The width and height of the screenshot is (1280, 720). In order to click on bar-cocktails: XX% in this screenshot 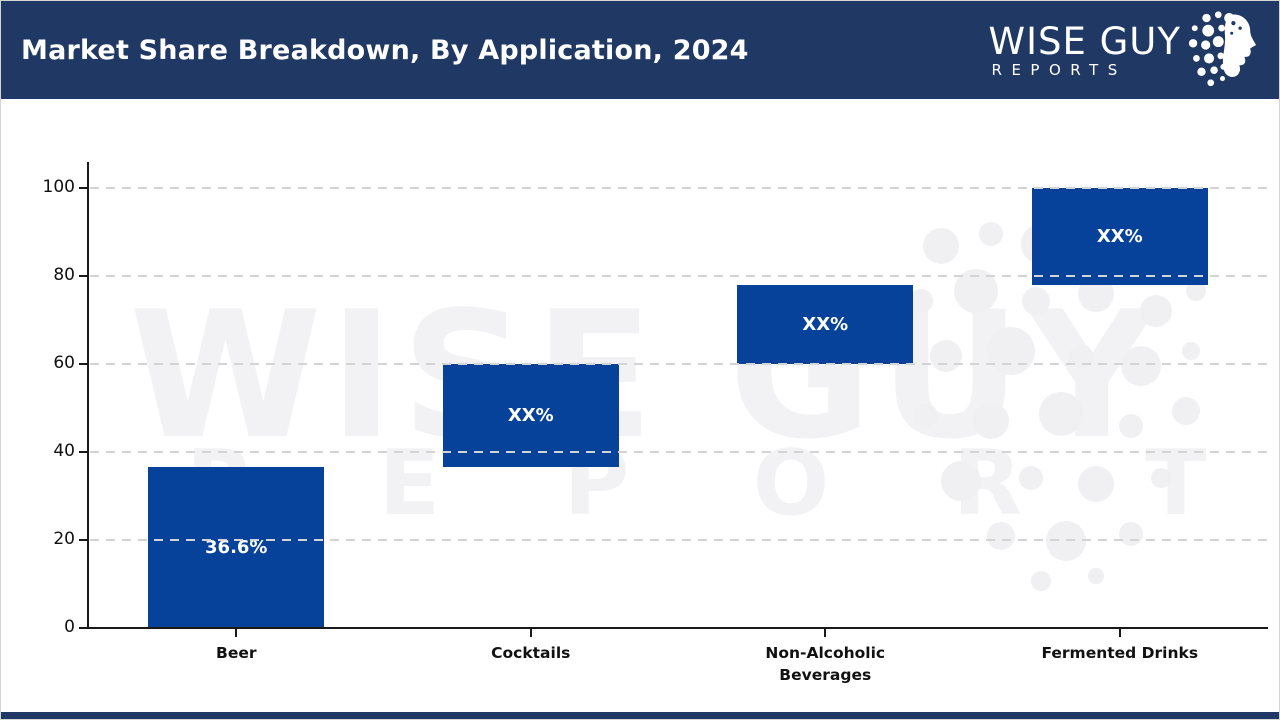, I will do `click(530, 416)`.